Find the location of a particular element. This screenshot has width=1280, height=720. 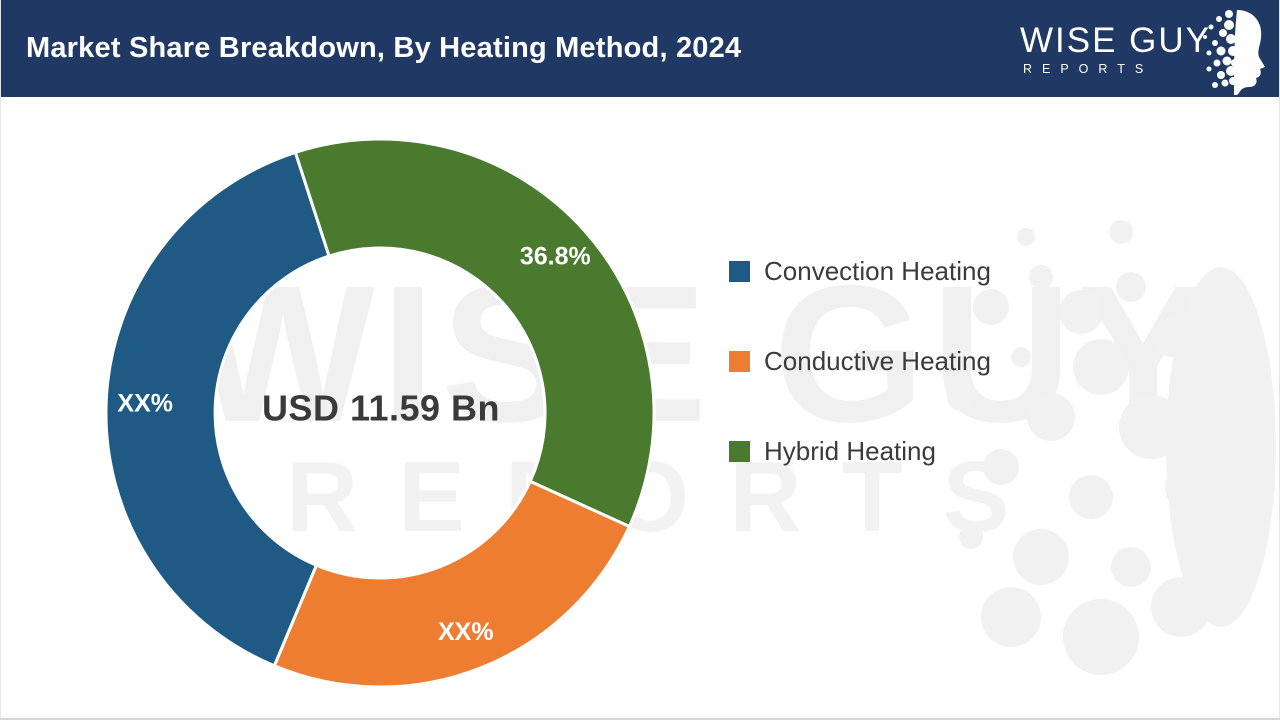

donut-segment-convection-heating is located at coordinates (217, 409).